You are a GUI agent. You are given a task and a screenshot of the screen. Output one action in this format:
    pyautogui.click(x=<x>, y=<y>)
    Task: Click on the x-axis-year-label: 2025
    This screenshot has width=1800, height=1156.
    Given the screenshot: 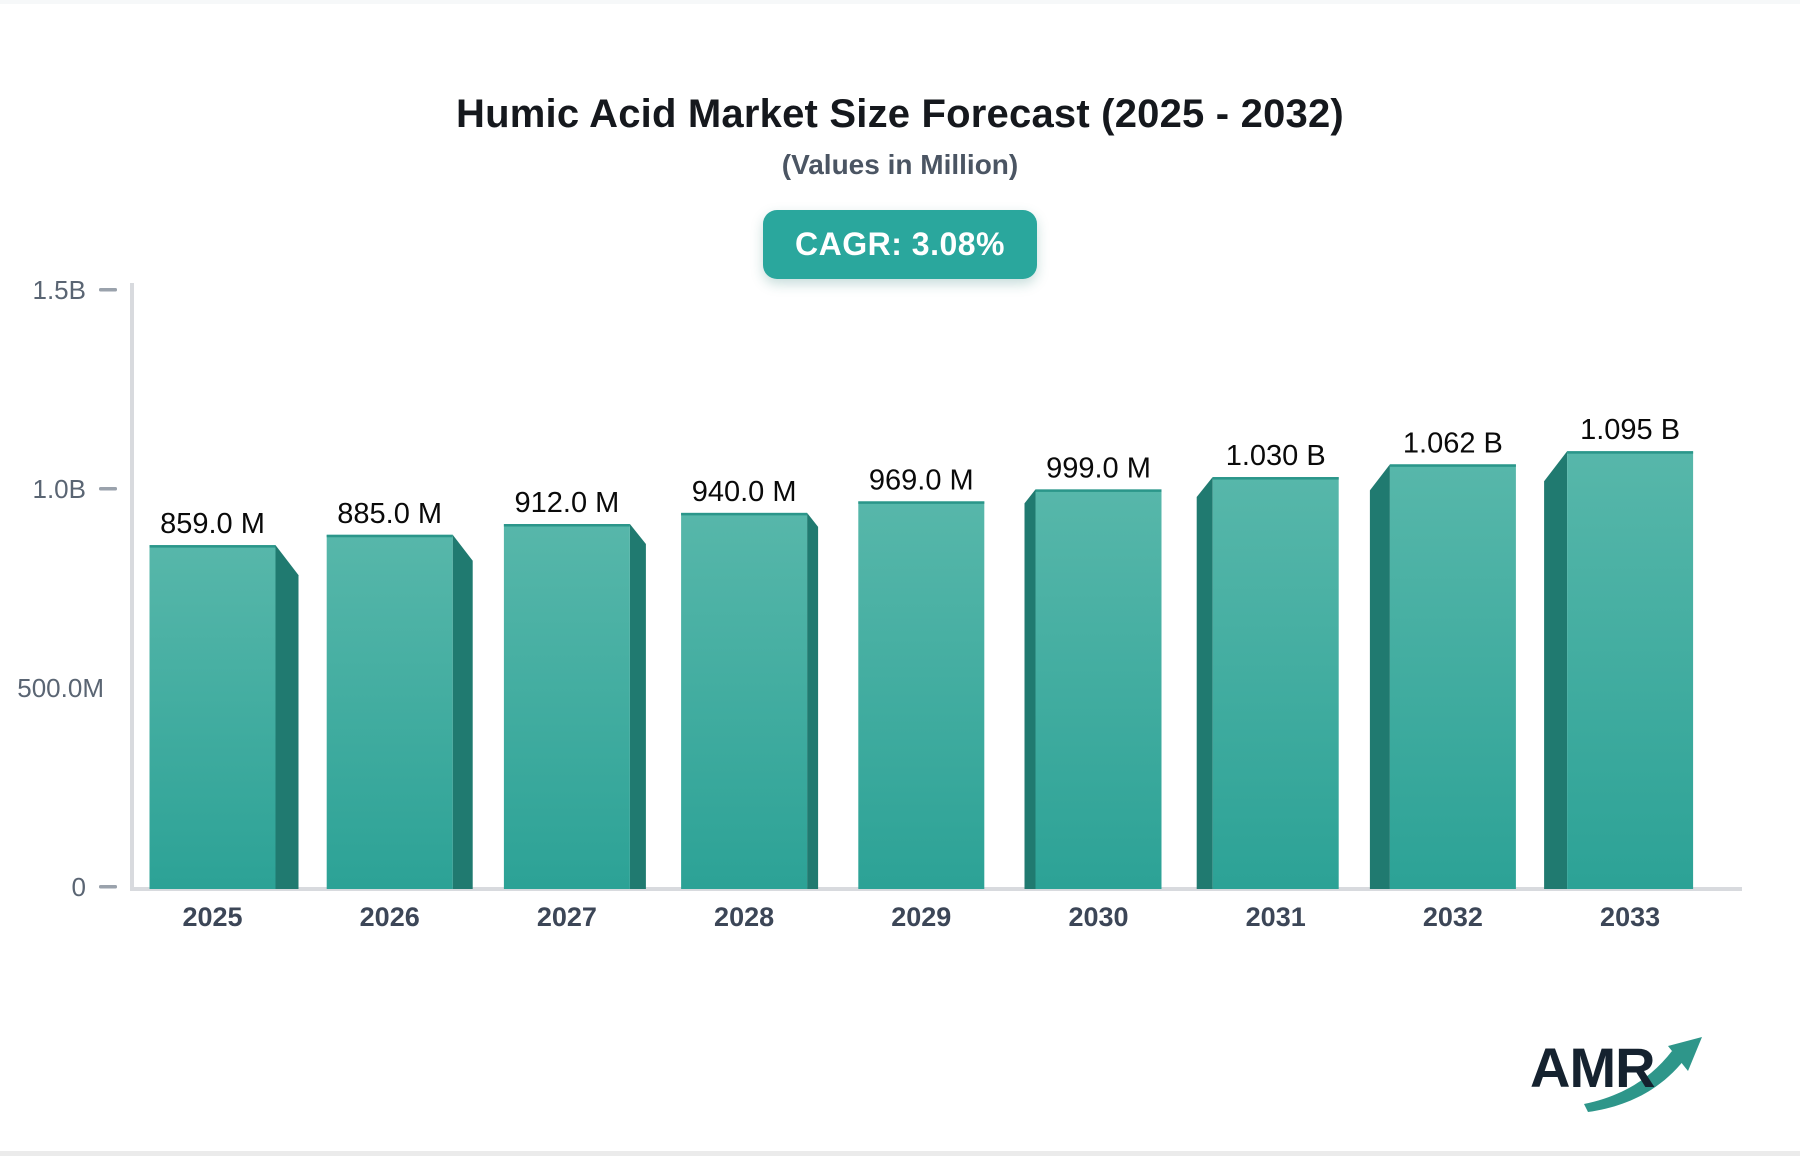 What is the action you would take?
    pyautogui.click(x=212, y=917)
    